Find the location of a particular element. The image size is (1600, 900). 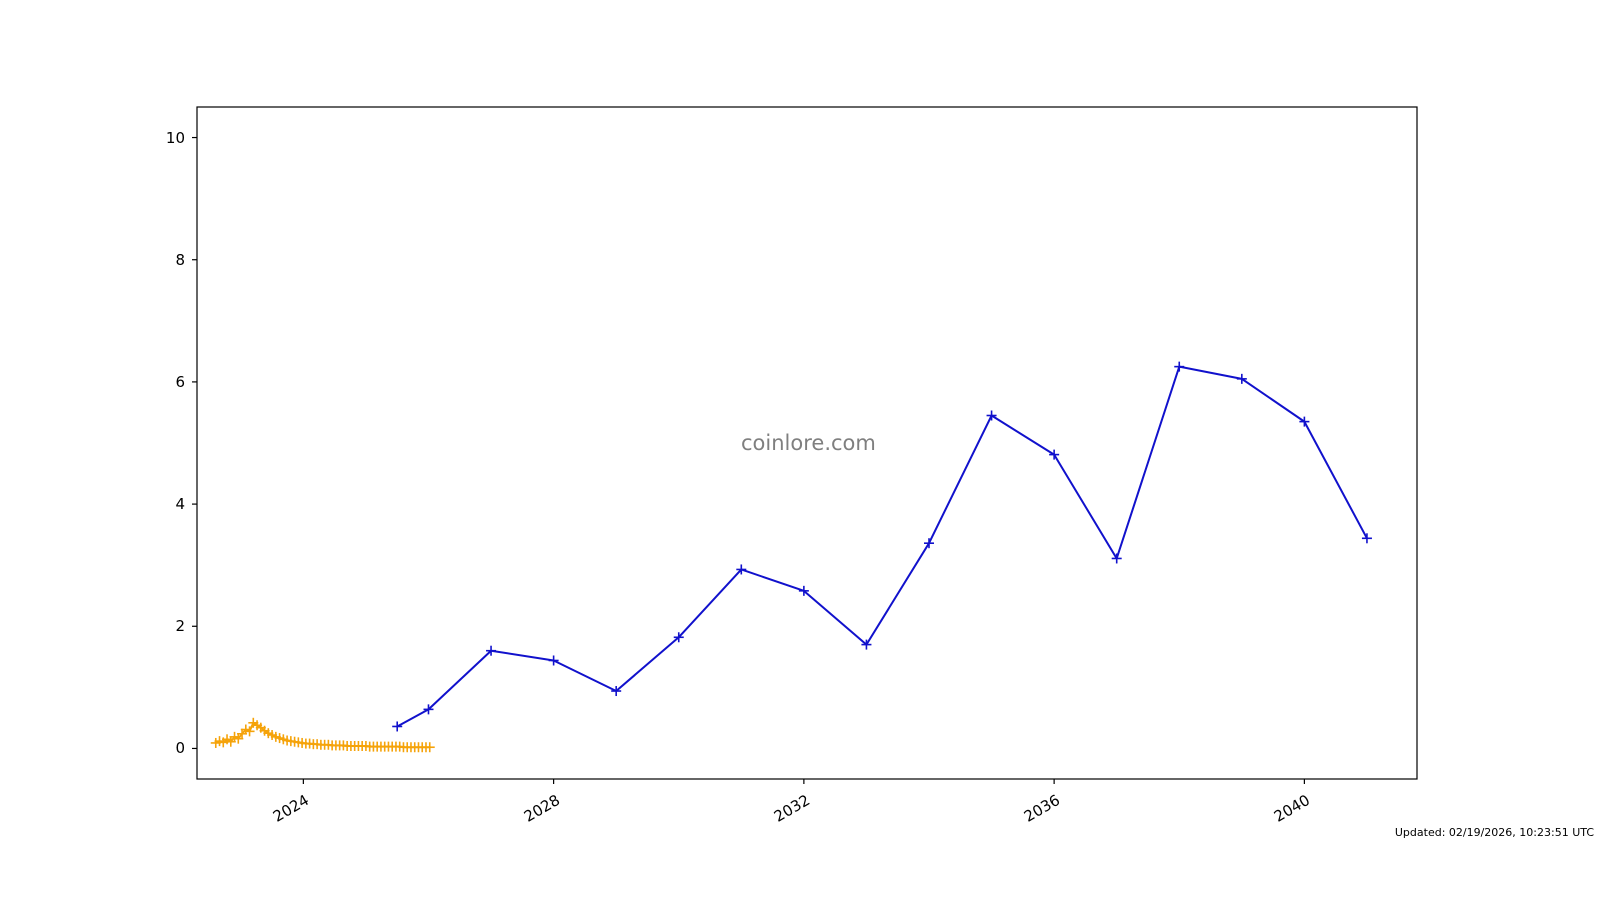

y-tick-label: 10 is located at coordinates (175, 137).